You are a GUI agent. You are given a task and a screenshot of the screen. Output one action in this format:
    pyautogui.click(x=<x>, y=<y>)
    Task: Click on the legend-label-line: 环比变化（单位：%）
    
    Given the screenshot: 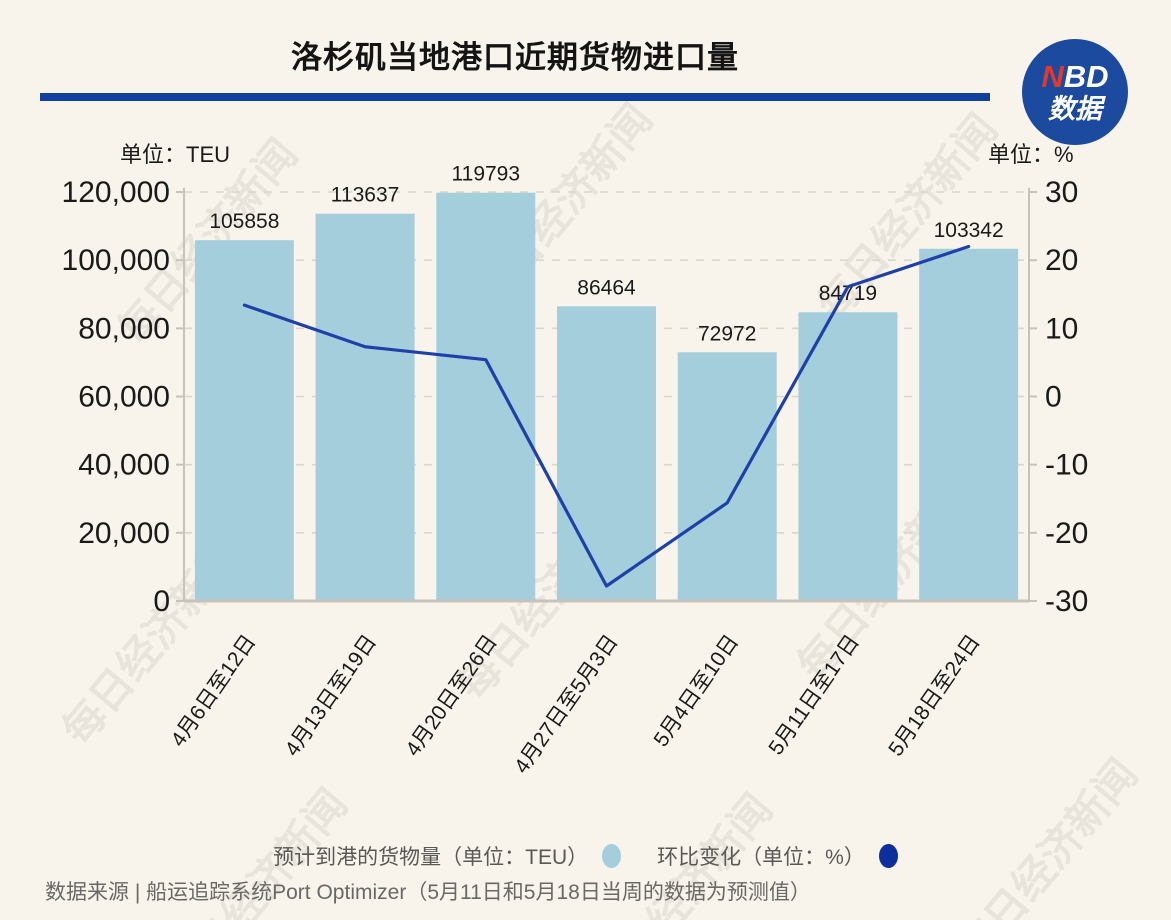 What is the action you would take?
    pyautogui.click(x=761, y=857)
    